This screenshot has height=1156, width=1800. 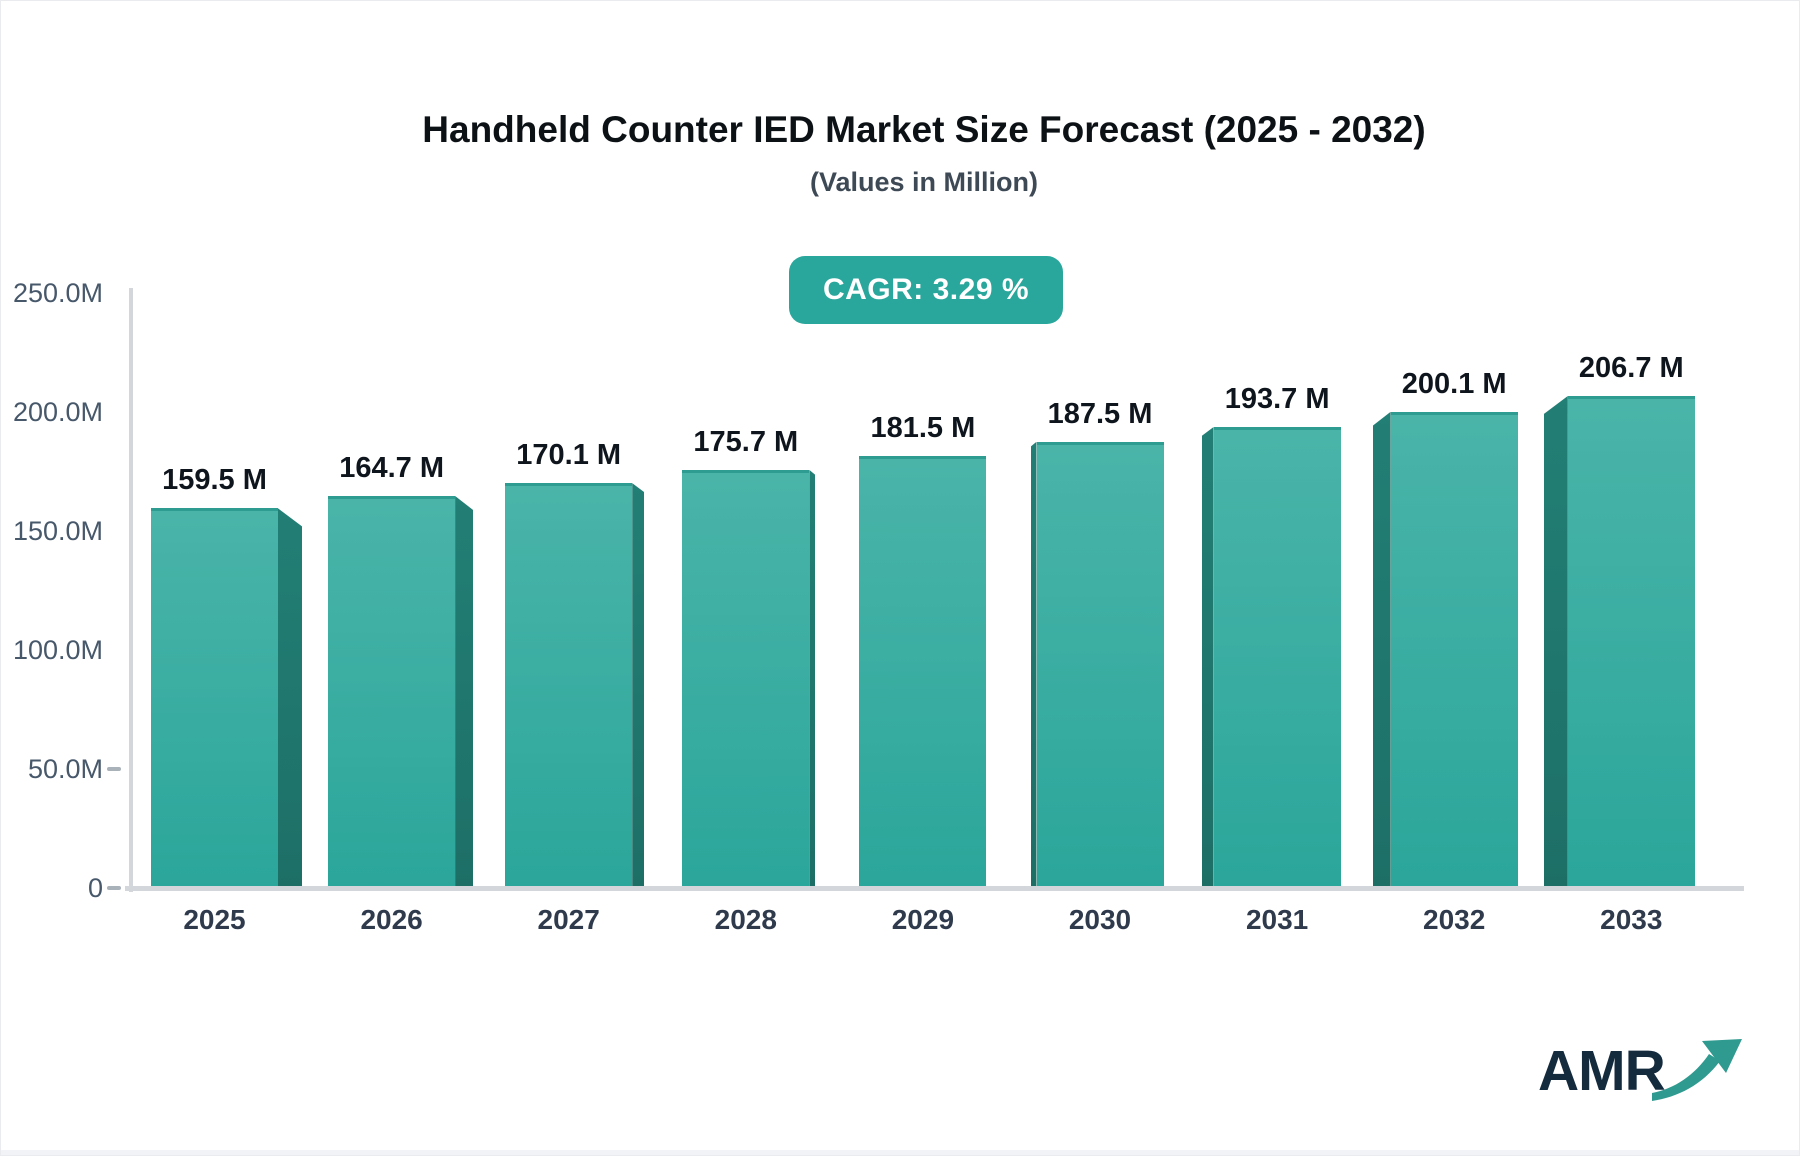 What do you see at coordinates (1631, 919) in the screenshot?
I see `x-tick-label: 2033` at bounding box center [1631, 919].